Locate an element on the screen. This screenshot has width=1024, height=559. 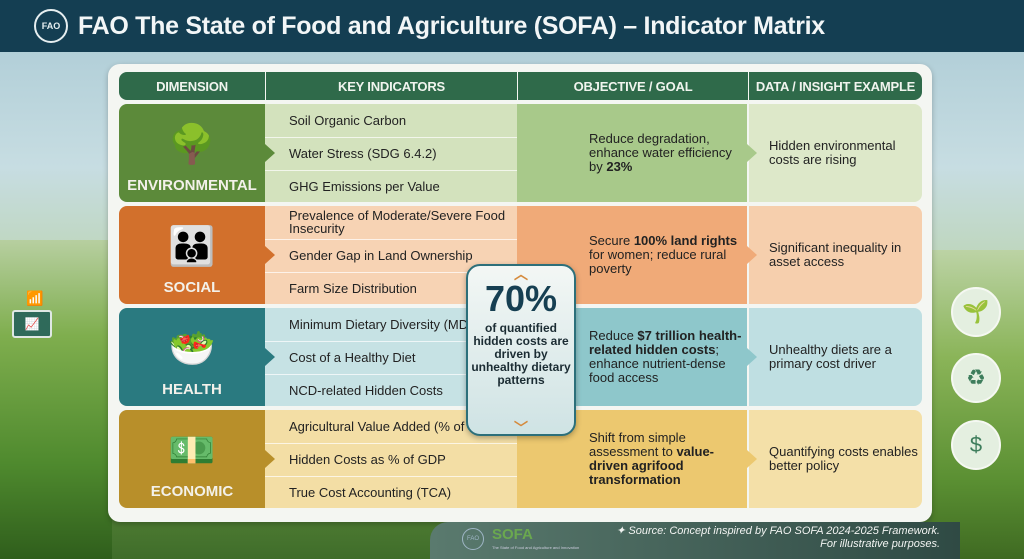
objective-text-pre: Shift from simple assessment to is located at coordinates (637, 444).